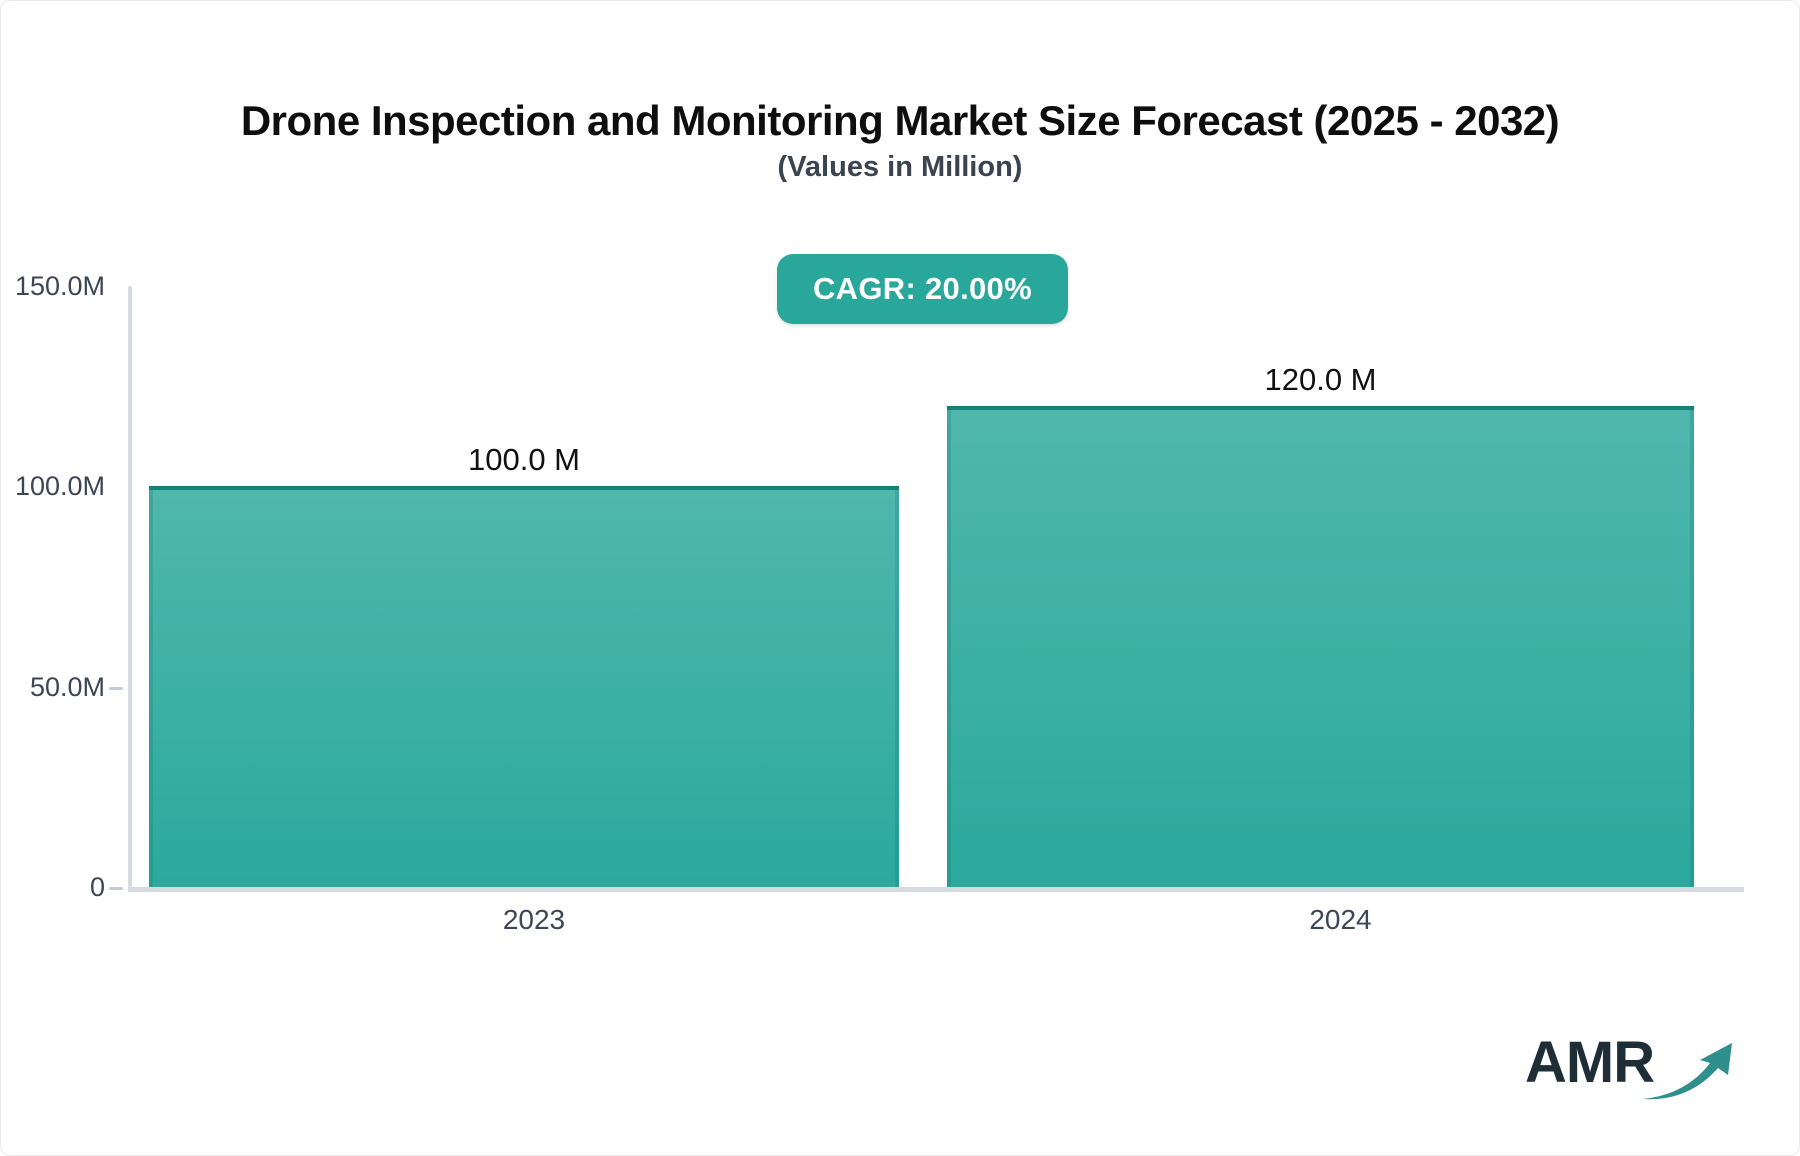 Image resolution: width=1800 pixels, height=1156 pixels. I want to click on y-axis-tick-label: 0, so click(97, 887).